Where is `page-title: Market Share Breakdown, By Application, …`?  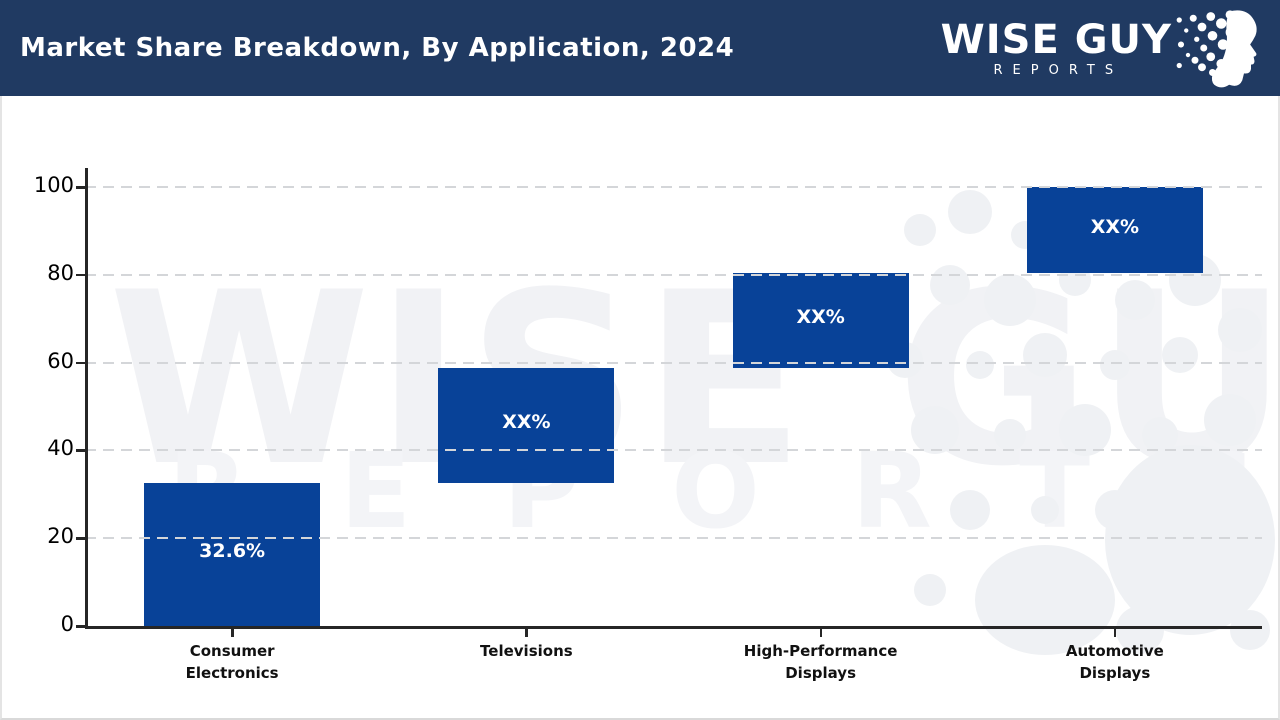
page-title: Market Share Breakdown, By Application, … is located at coordinates (377, 48).